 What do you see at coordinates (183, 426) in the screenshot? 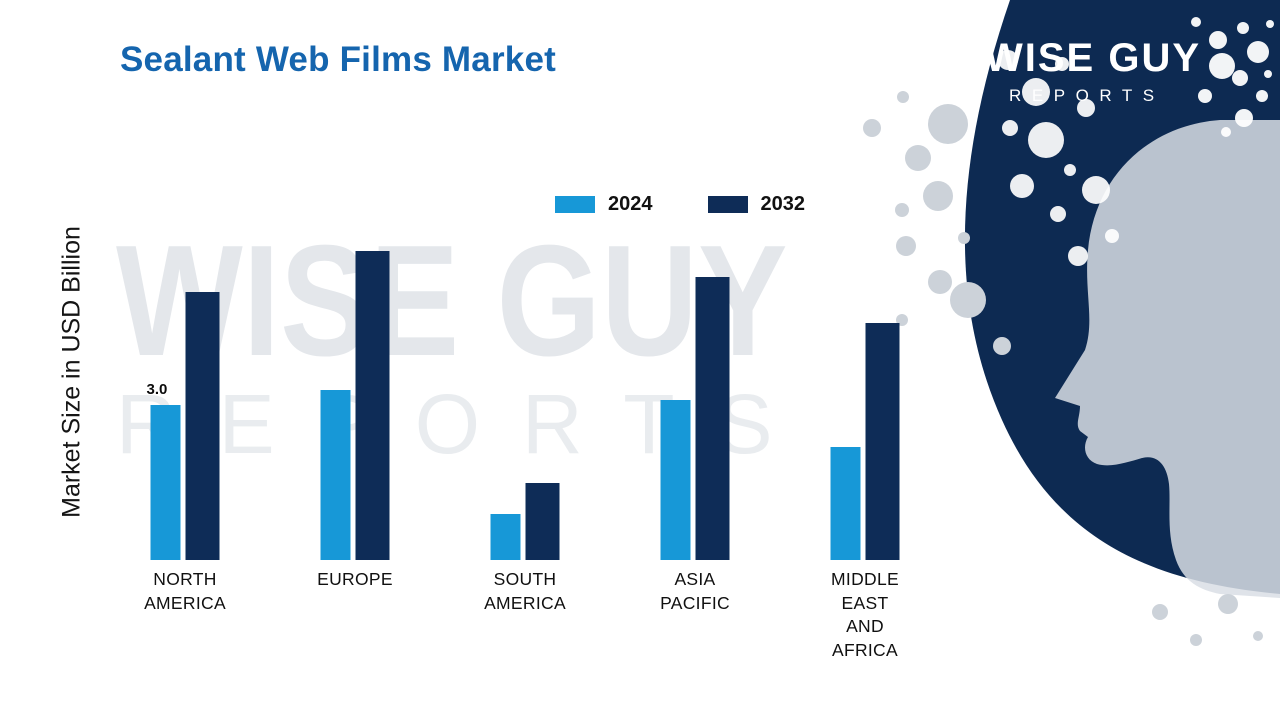
I see `bar-pair: 3.0` at bounding box center [183, 426].